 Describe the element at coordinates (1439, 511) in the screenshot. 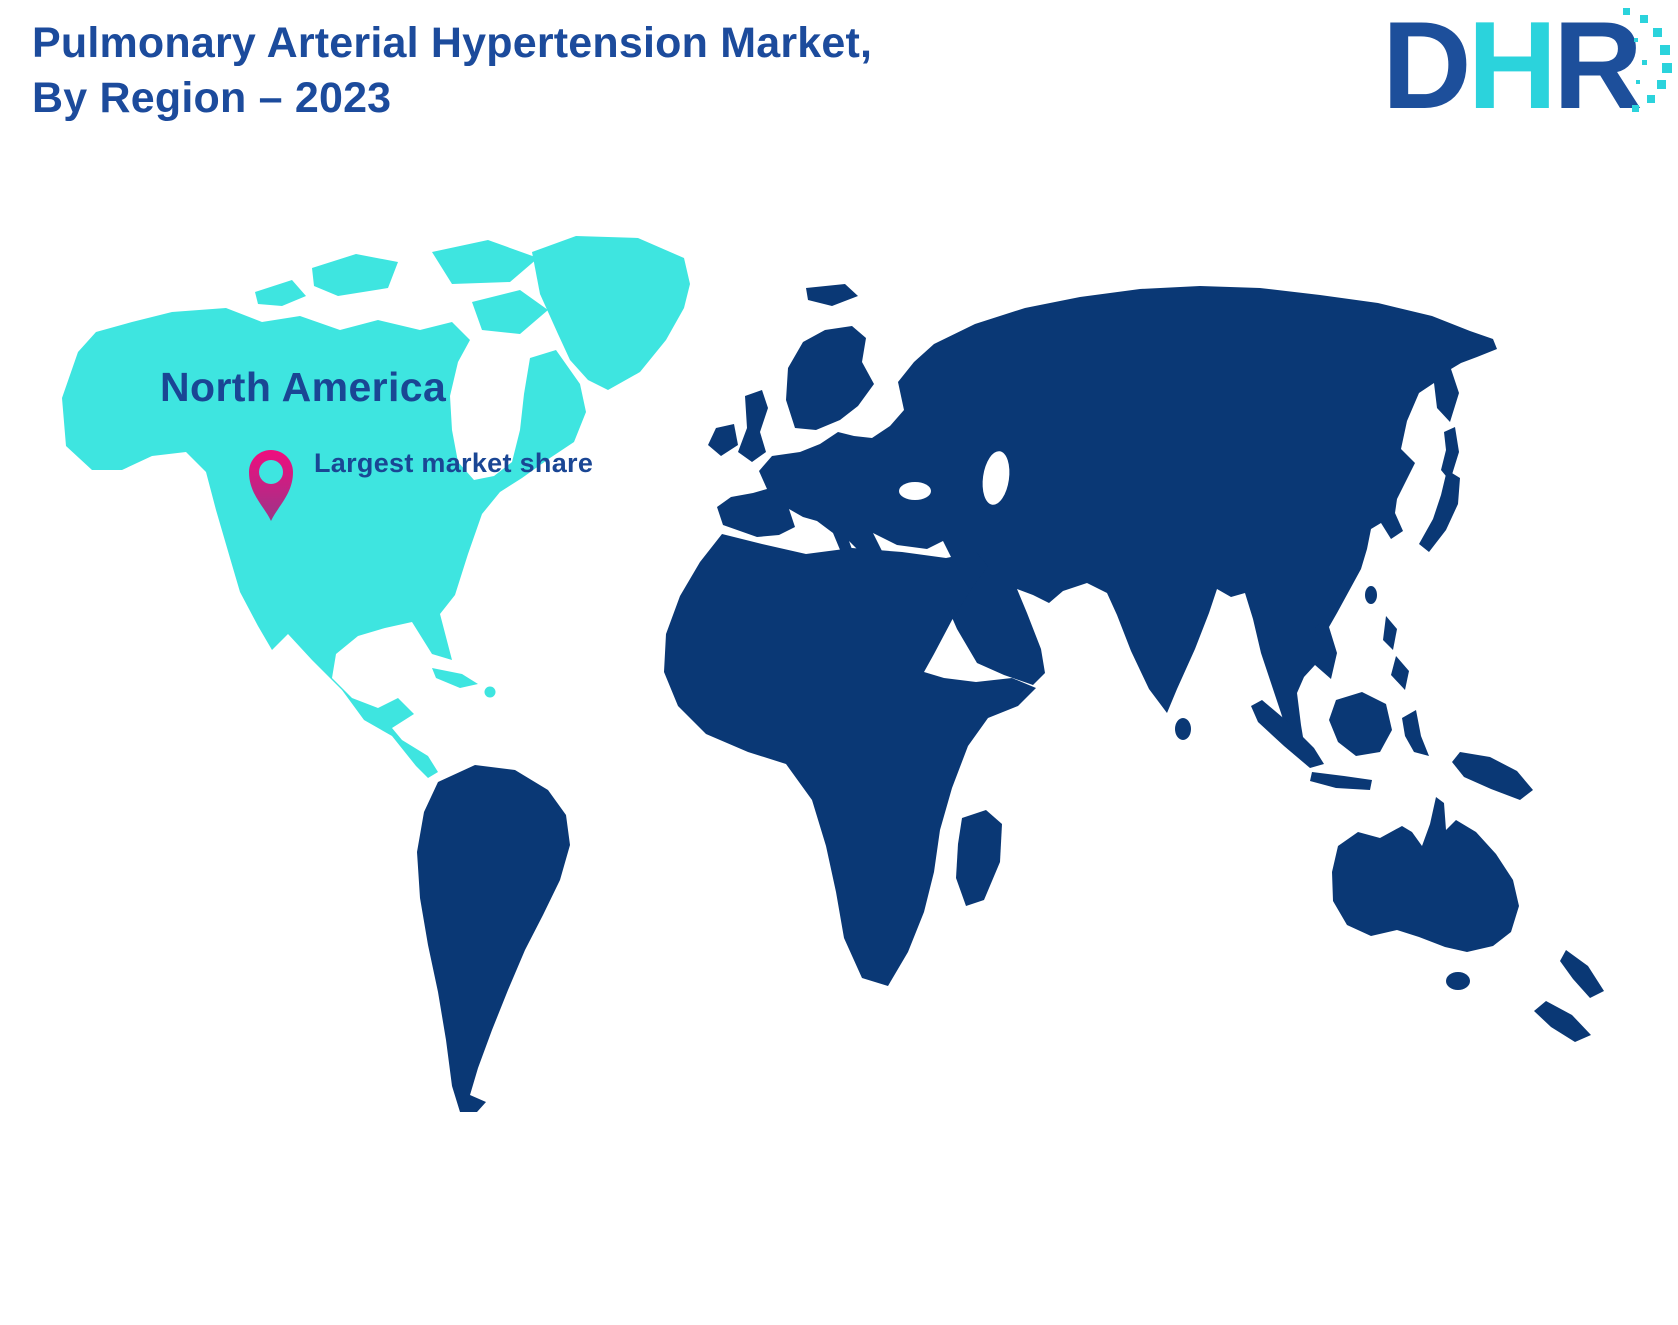

I see `japan` at that location.